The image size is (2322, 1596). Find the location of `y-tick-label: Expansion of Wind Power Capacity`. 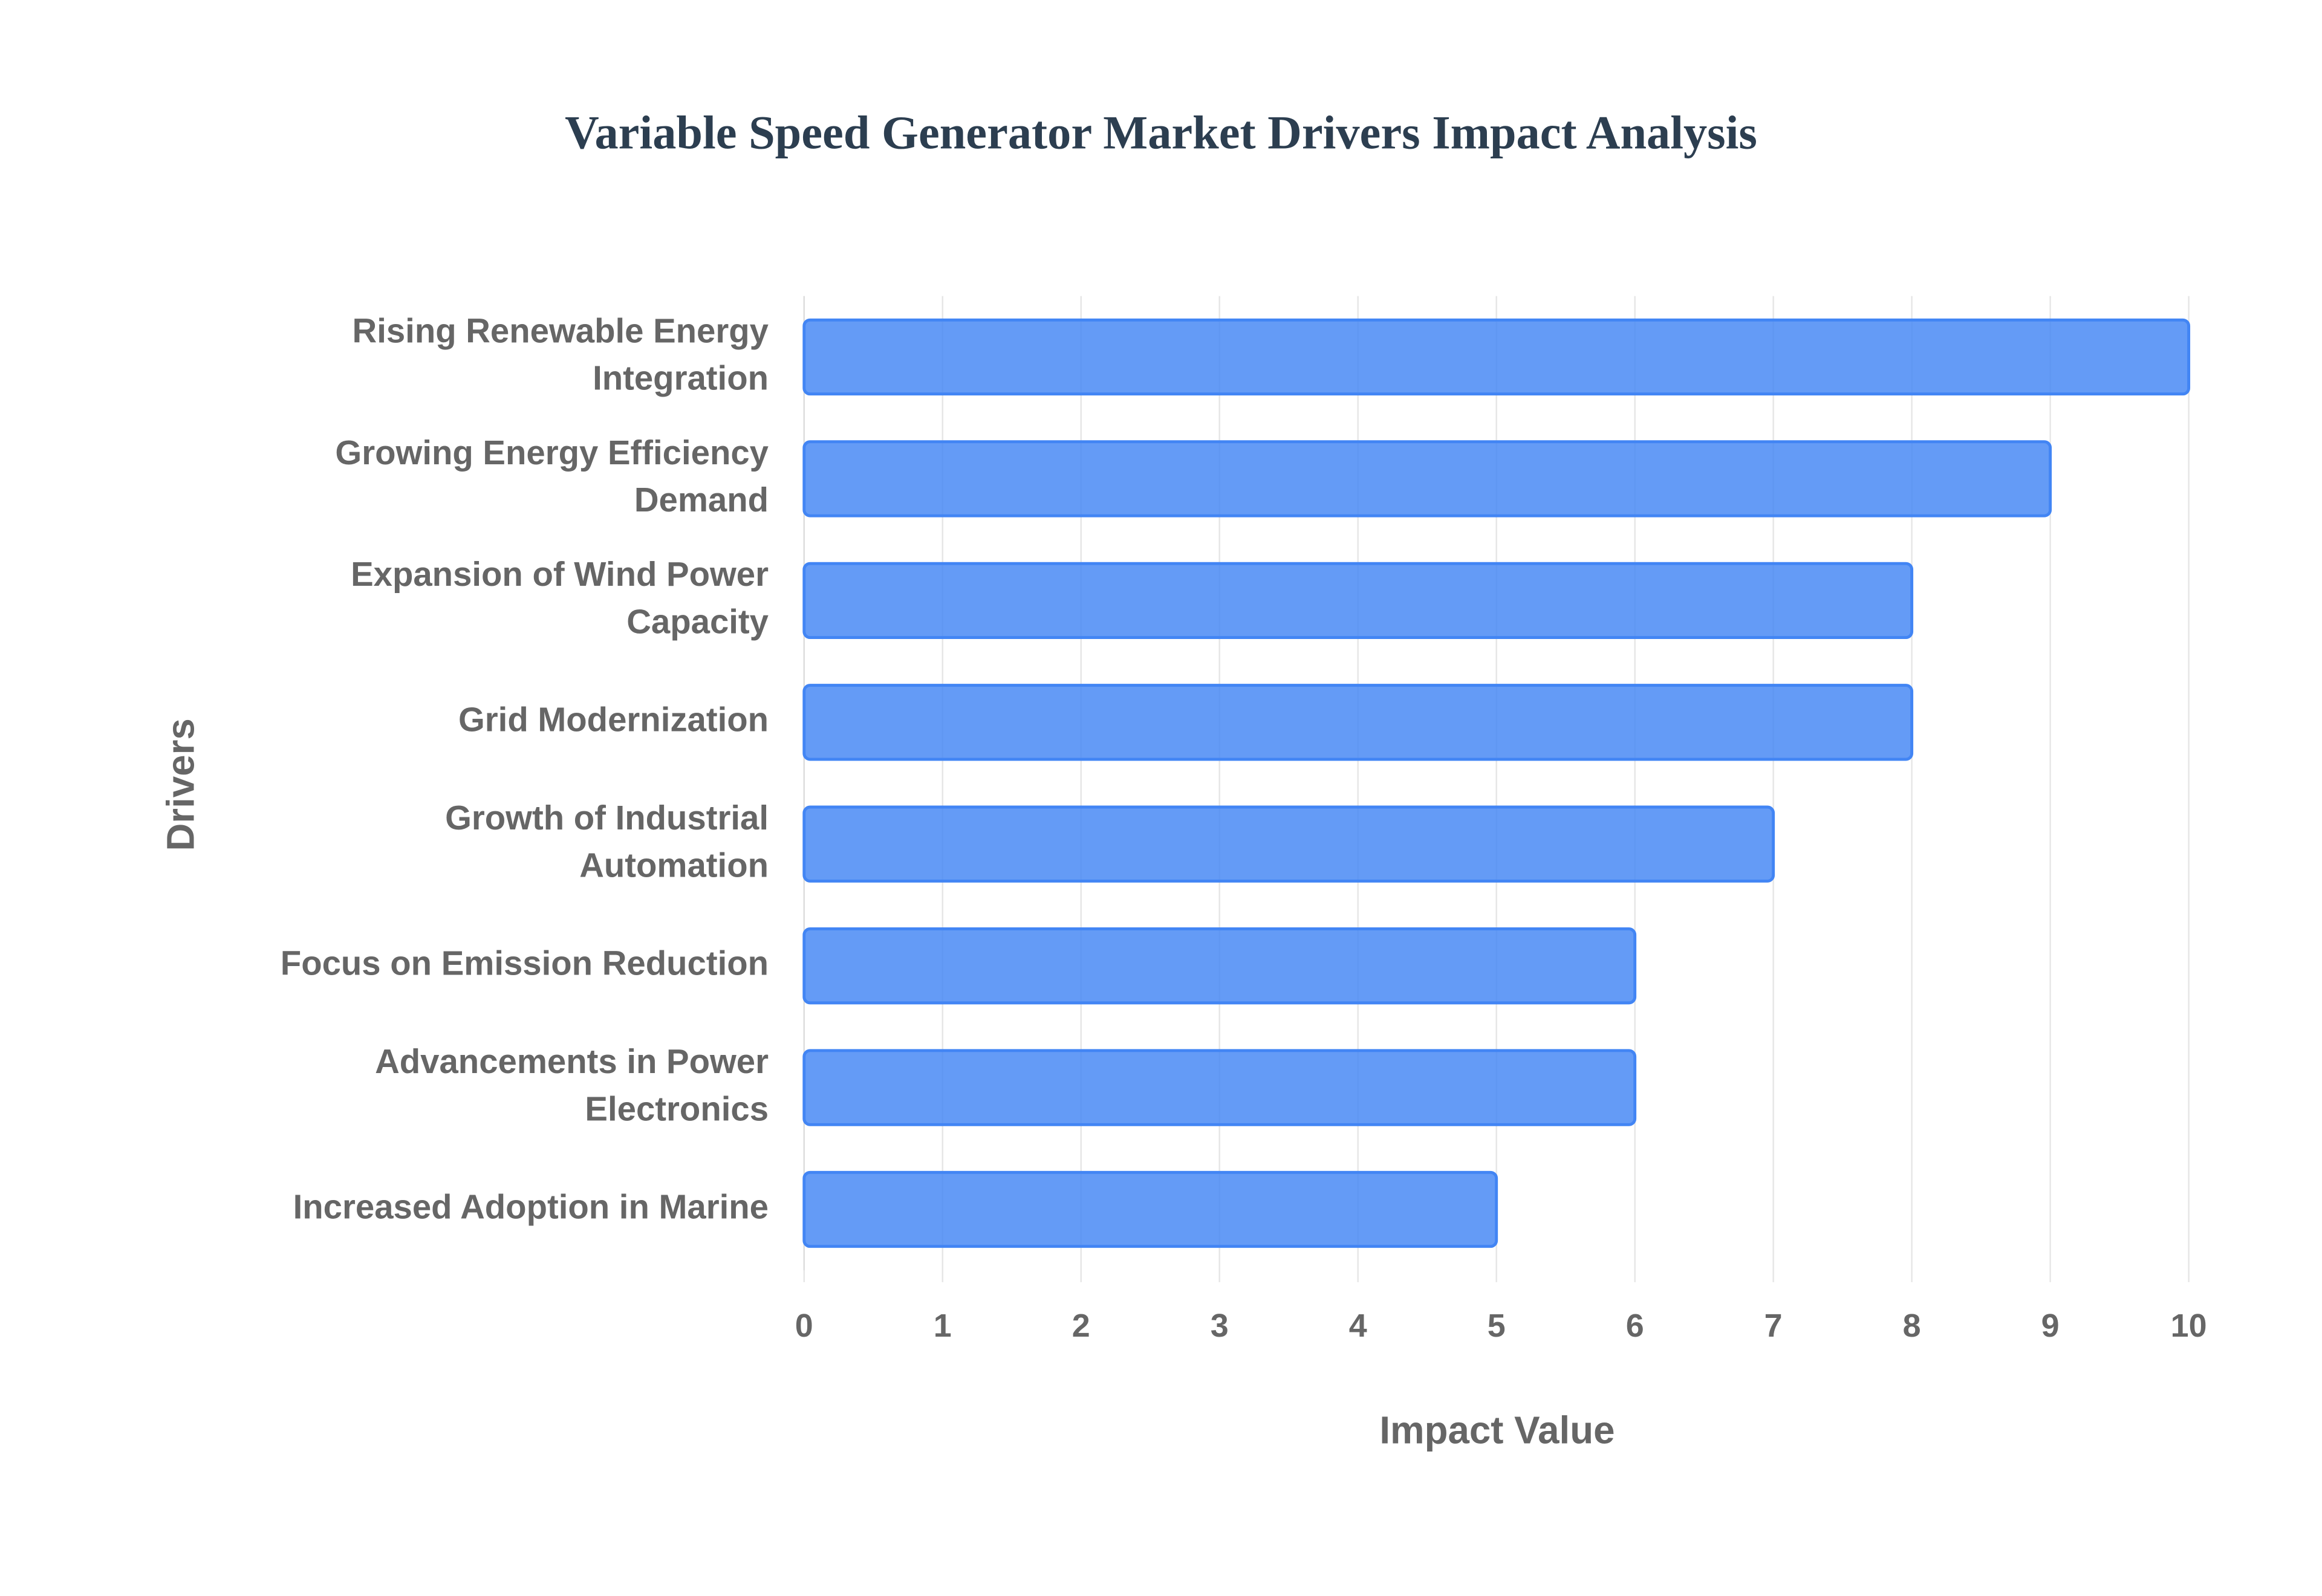

y-tick-label: Expansion of Wind Power Capacity is located at coordinates (560, 597).